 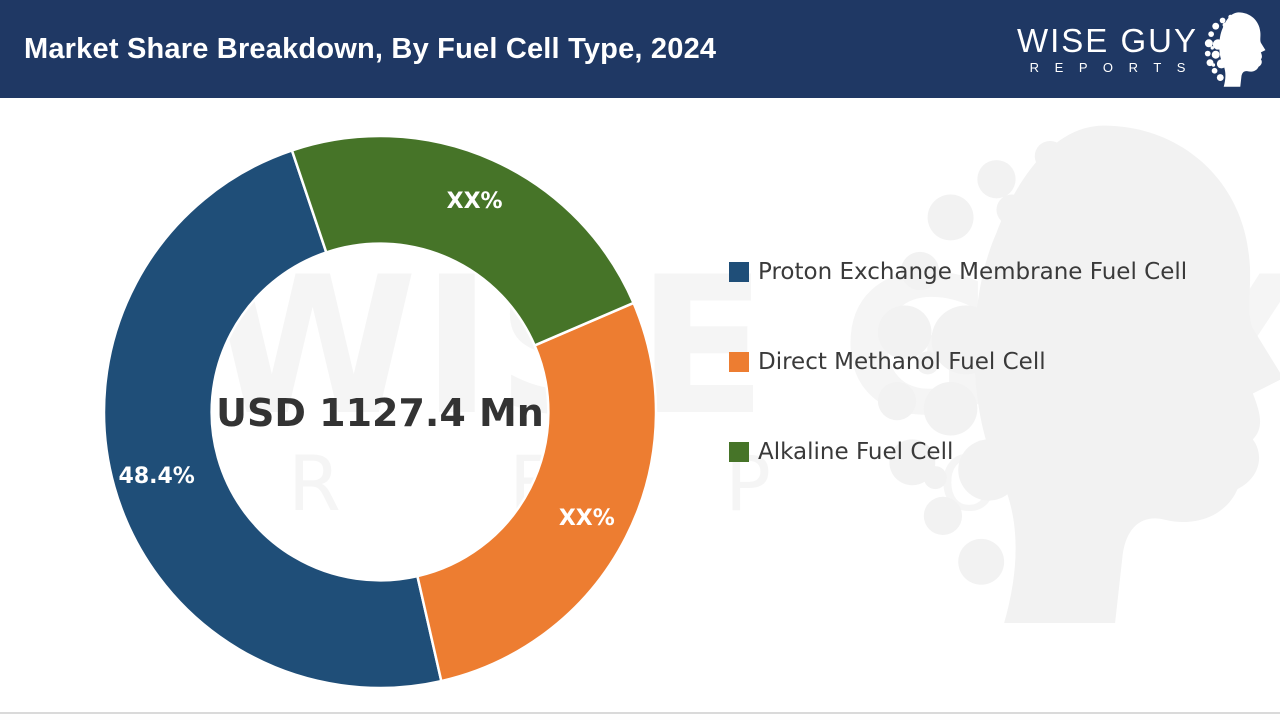 I want to click on legend-label: Direct Methanol Fuel Cell, so click(x=902, y=362).